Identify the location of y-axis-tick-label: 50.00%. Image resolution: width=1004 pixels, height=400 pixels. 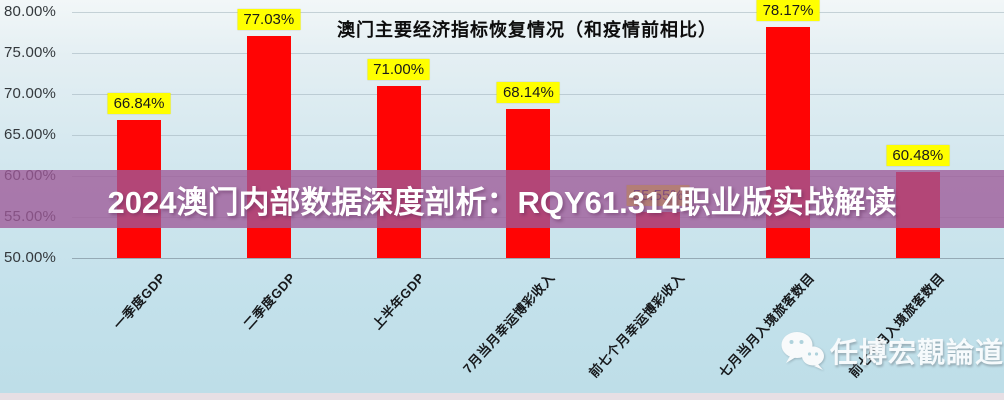
(30, 257).